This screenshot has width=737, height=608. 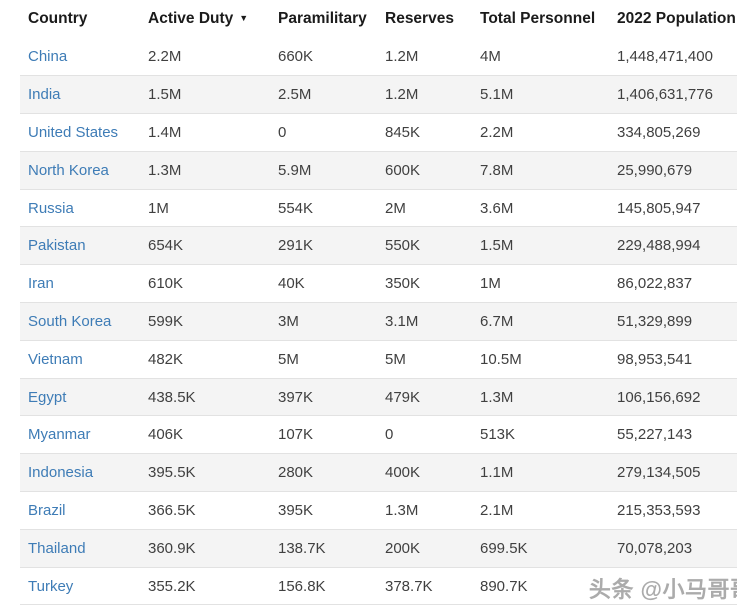 I want to click on sort-desc-icon: ▼, so click(x=244, y=18).